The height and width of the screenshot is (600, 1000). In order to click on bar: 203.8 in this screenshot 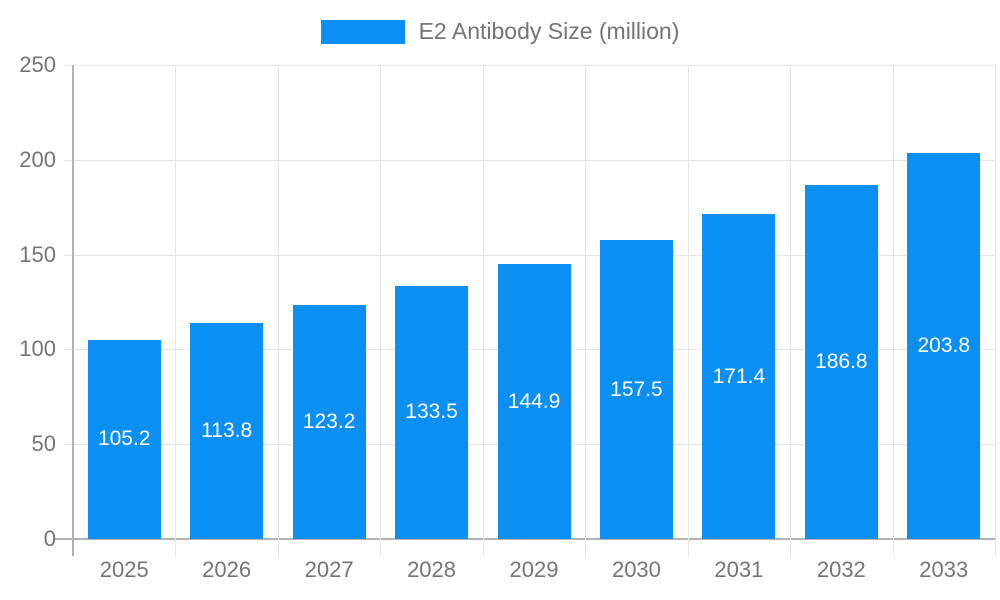, I will do `click(944, 345)`.